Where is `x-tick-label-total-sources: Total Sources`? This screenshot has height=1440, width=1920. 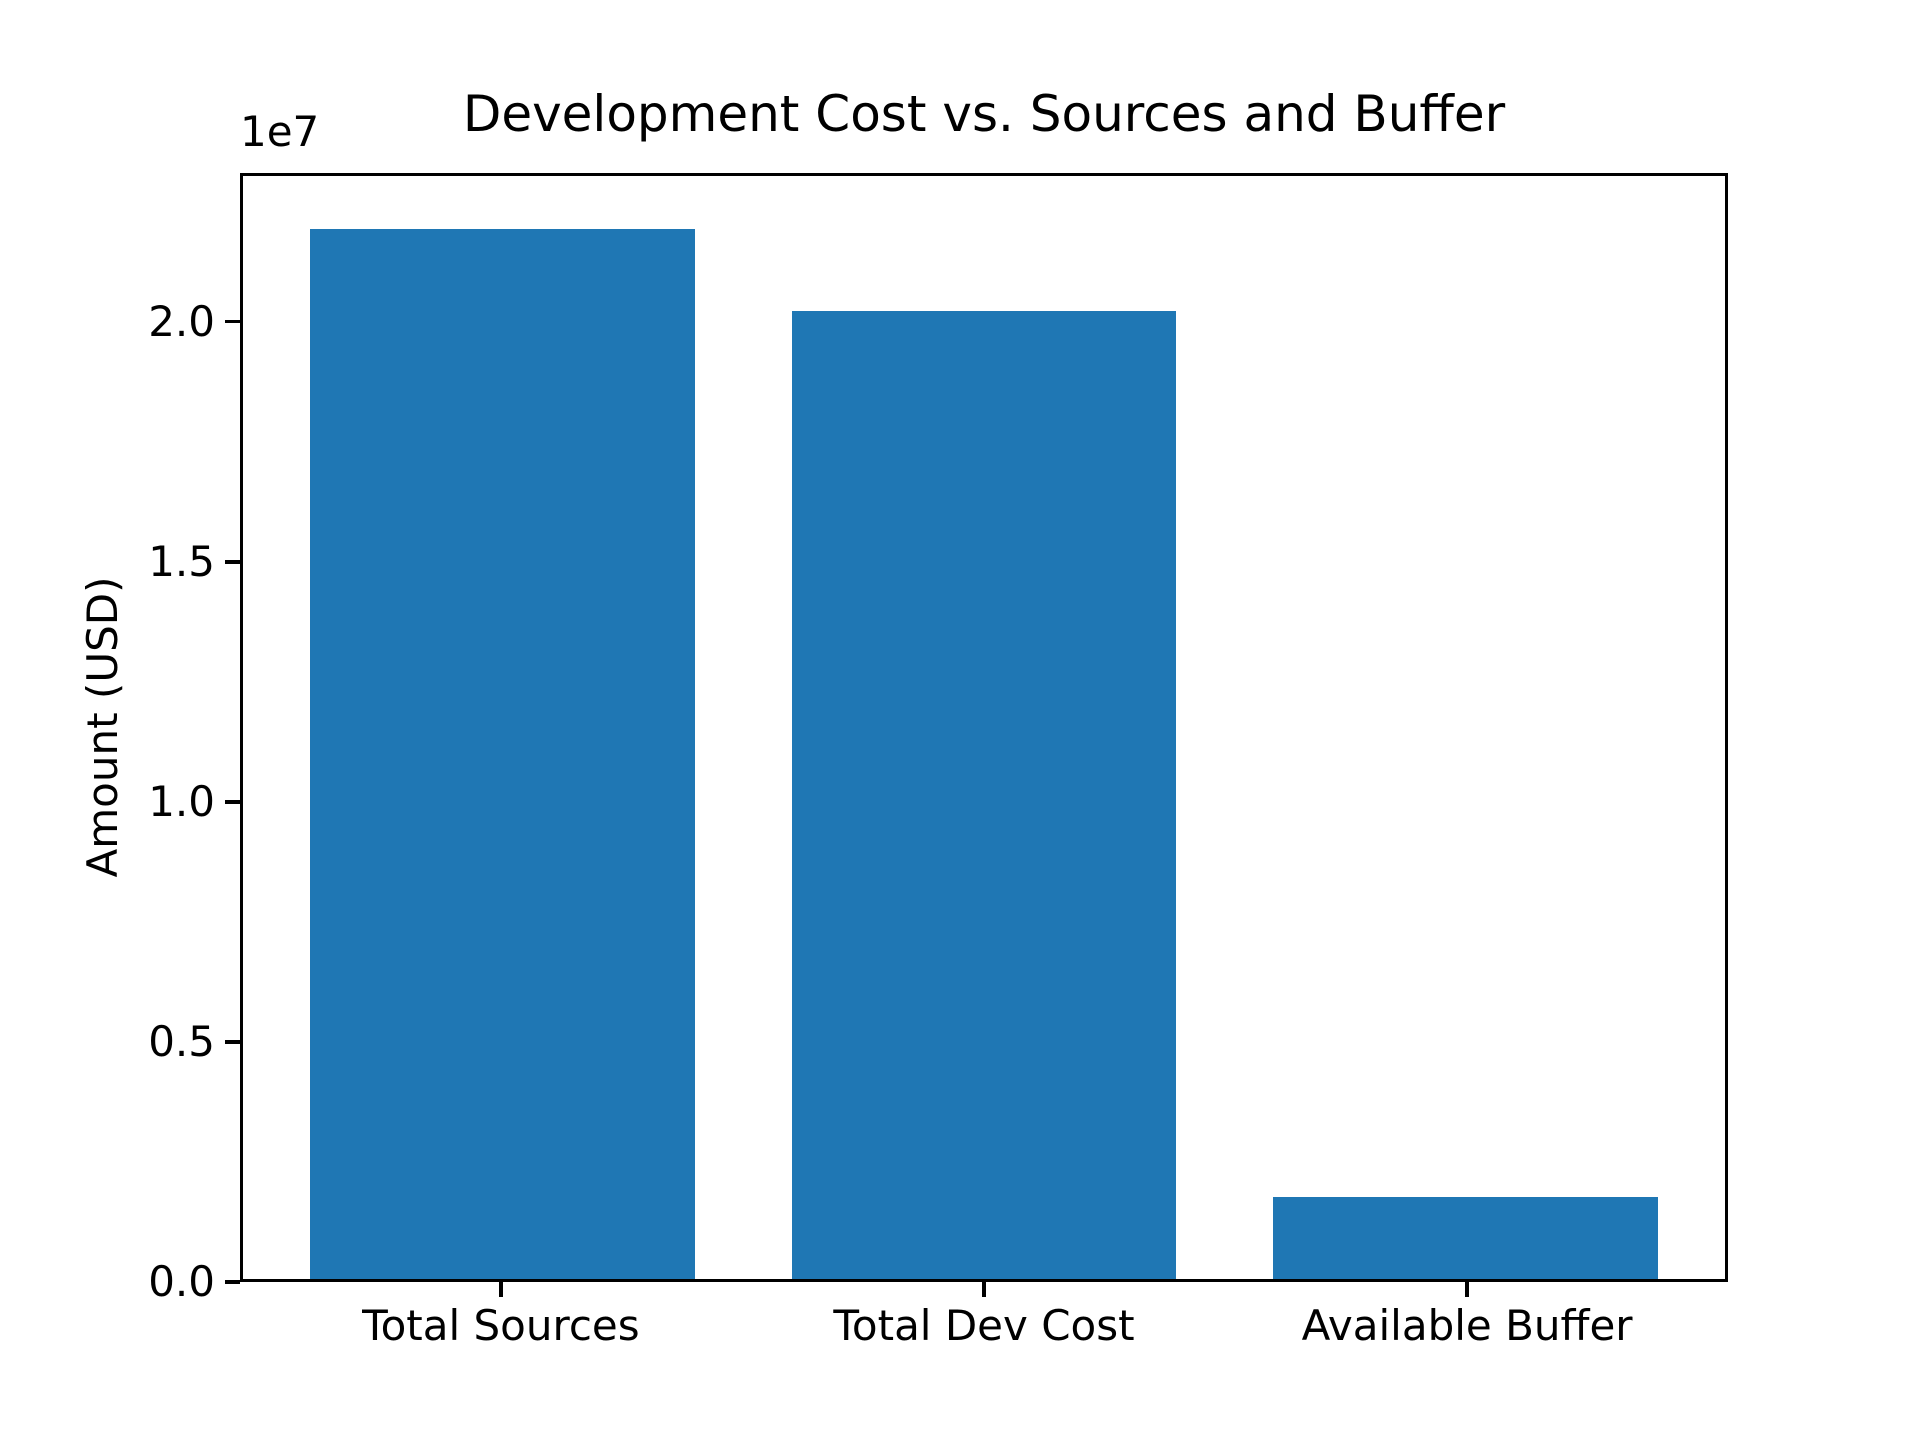
x-tick-label-total-sources: Total Sources is located at coordinates (501, 1325).